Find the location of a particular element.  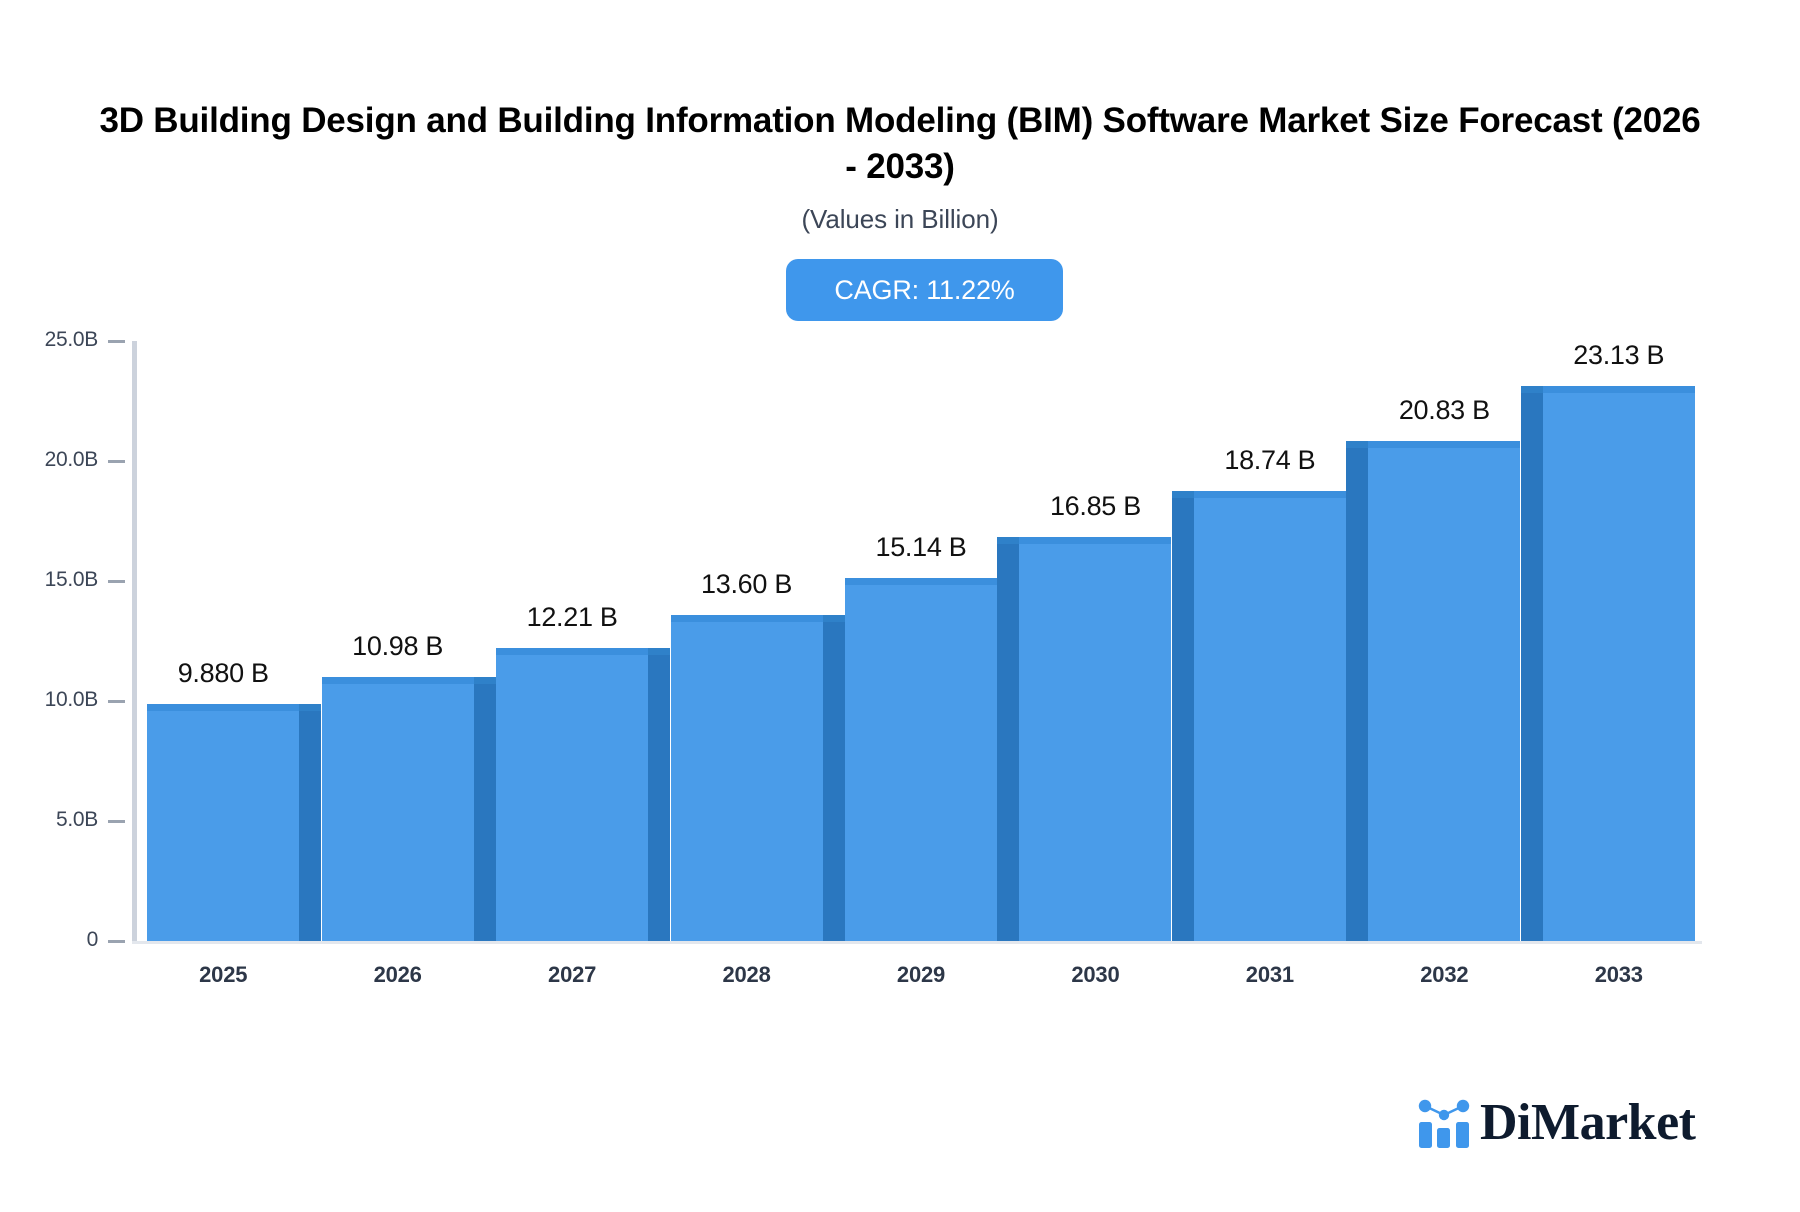

x-tick-label: 2030 is located at coordinates (1095, 974).